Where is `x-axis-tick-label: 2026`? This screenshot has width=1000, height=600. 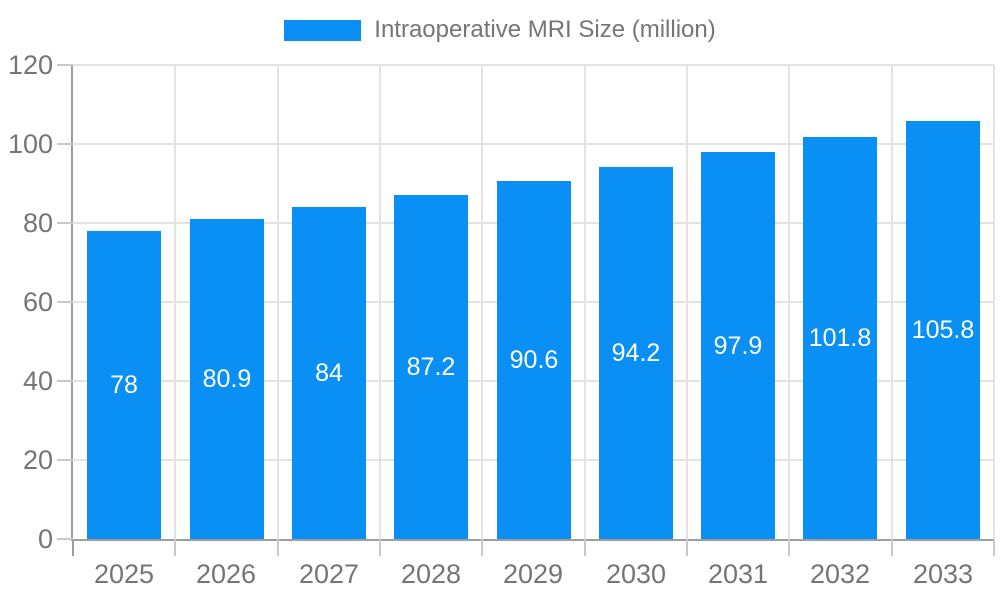 x-axis-tick-label: 2026 is located at coordinates (226, 574).